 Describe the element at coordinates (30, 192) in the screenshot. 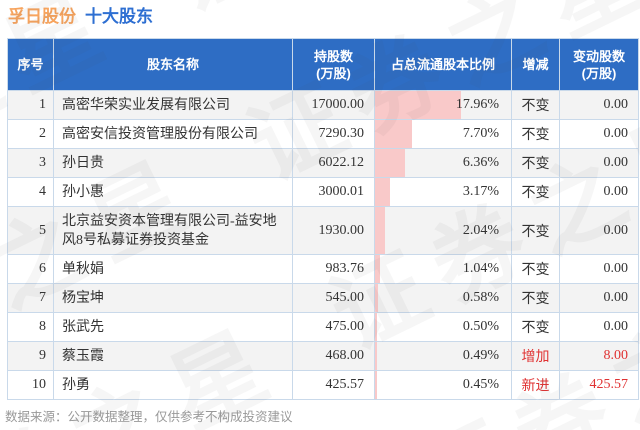

I see `rank-cell: 4` at that location.